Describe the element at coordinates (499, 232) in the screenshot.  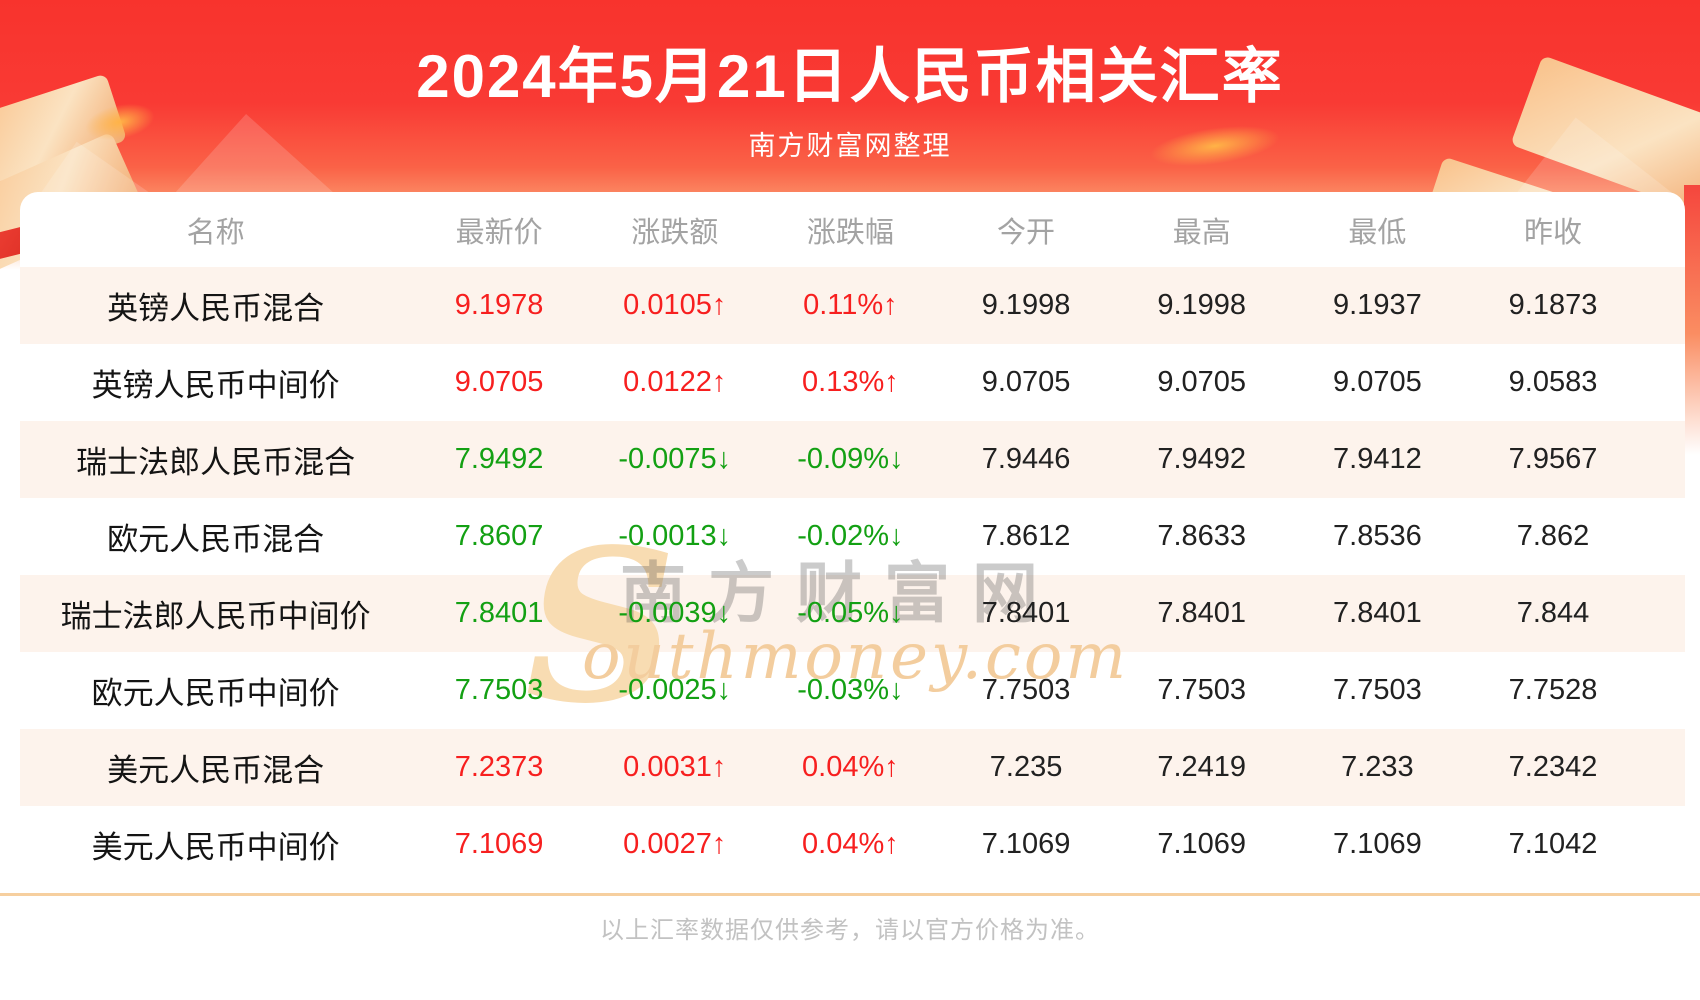
I see `col-header-latest: 最新价` at that location.